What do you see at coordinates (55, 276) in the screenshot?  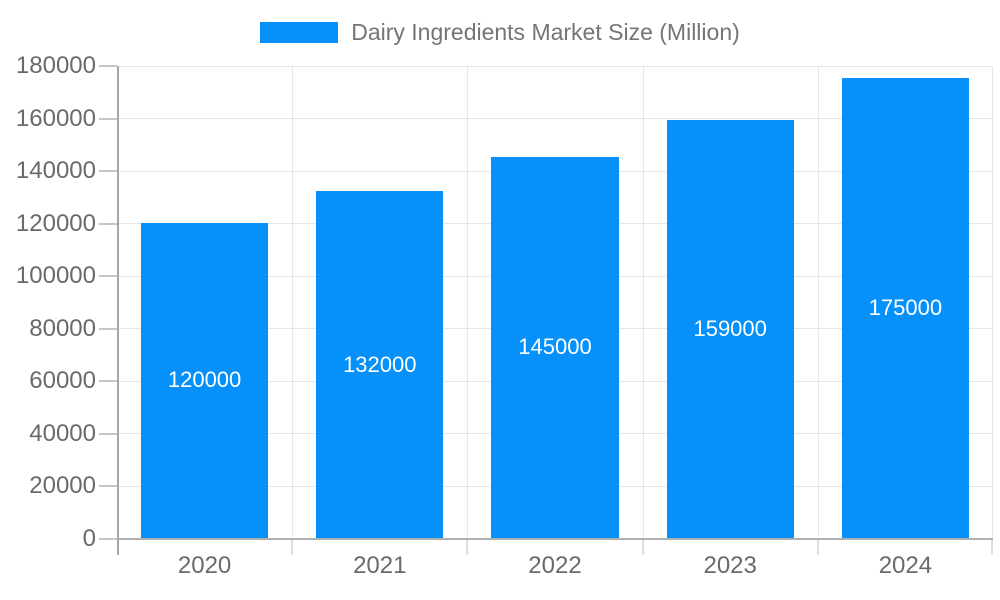 I see `y-tick-label: 100000` at bounding box center [55, 276].